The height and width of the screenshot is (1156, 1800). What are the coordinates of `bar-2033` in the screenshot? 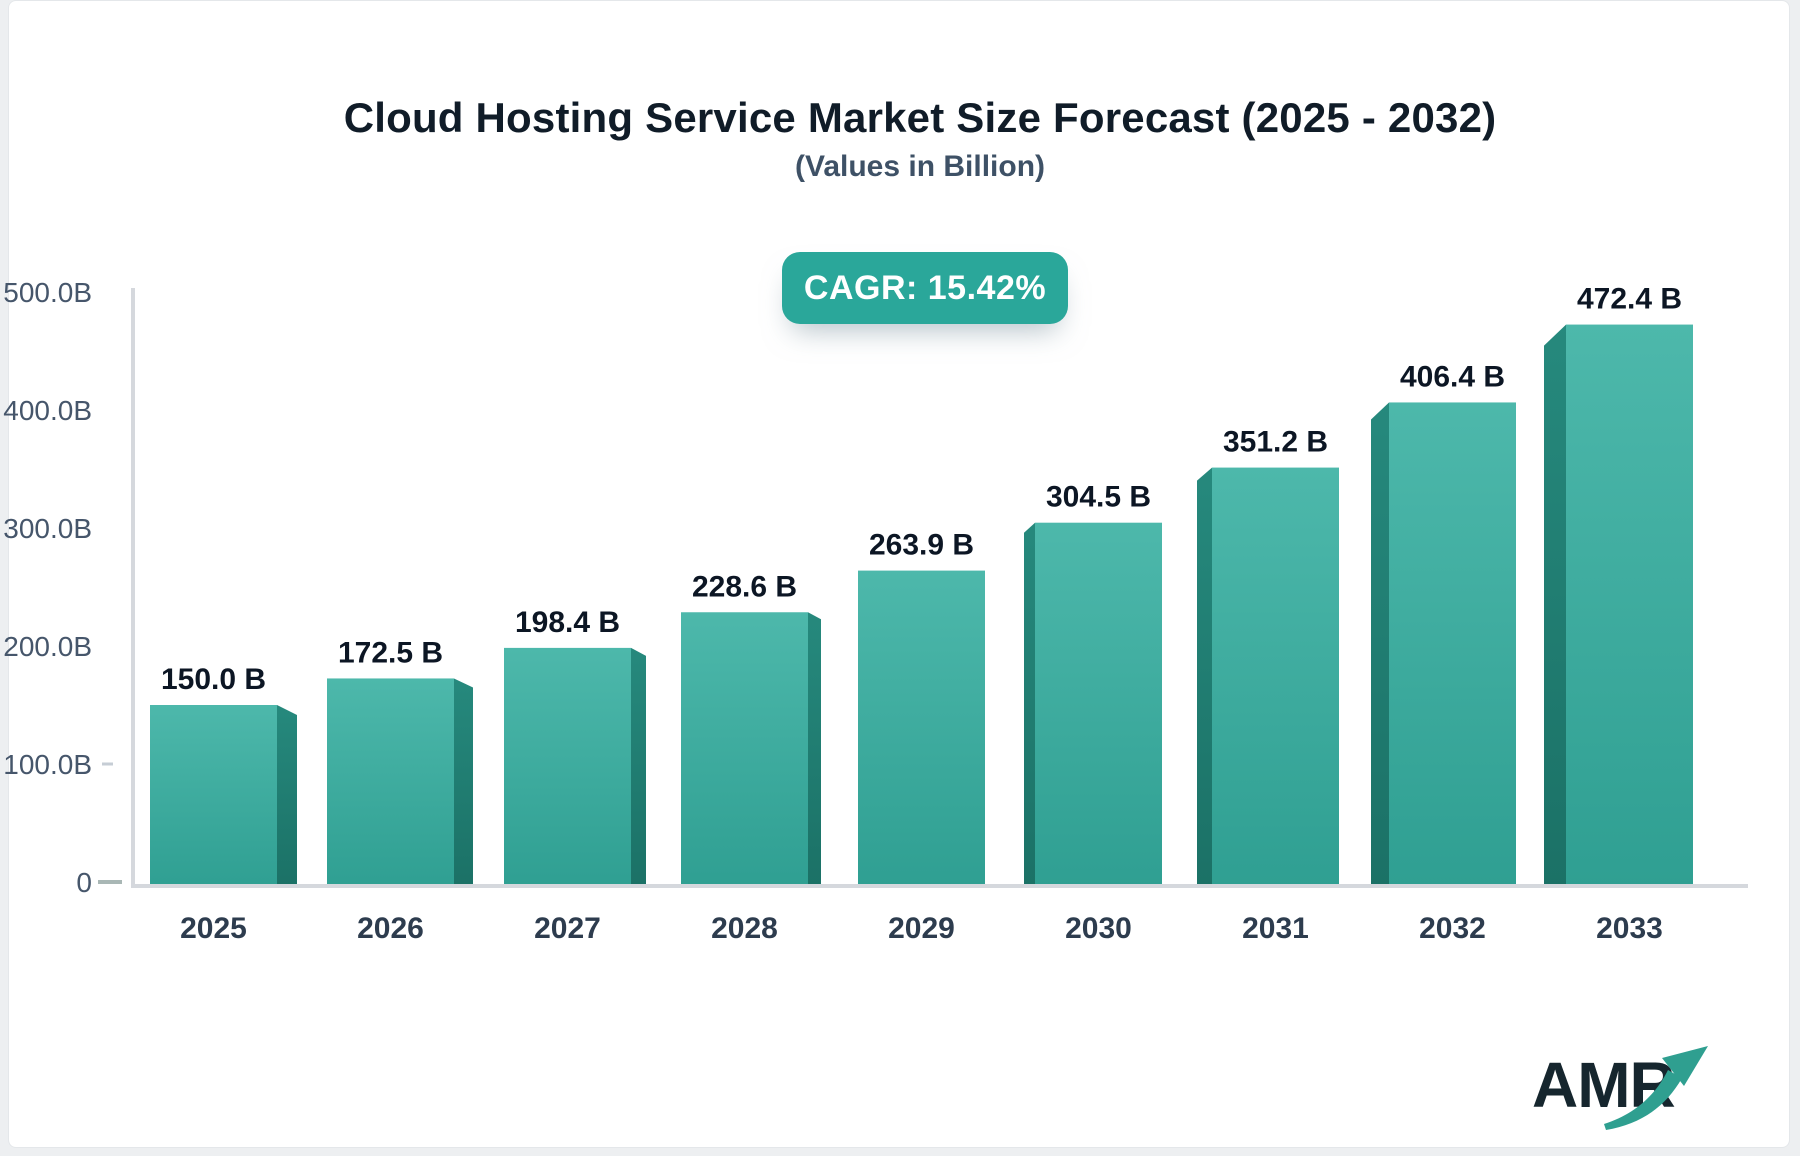 It's located at (1629, 606).